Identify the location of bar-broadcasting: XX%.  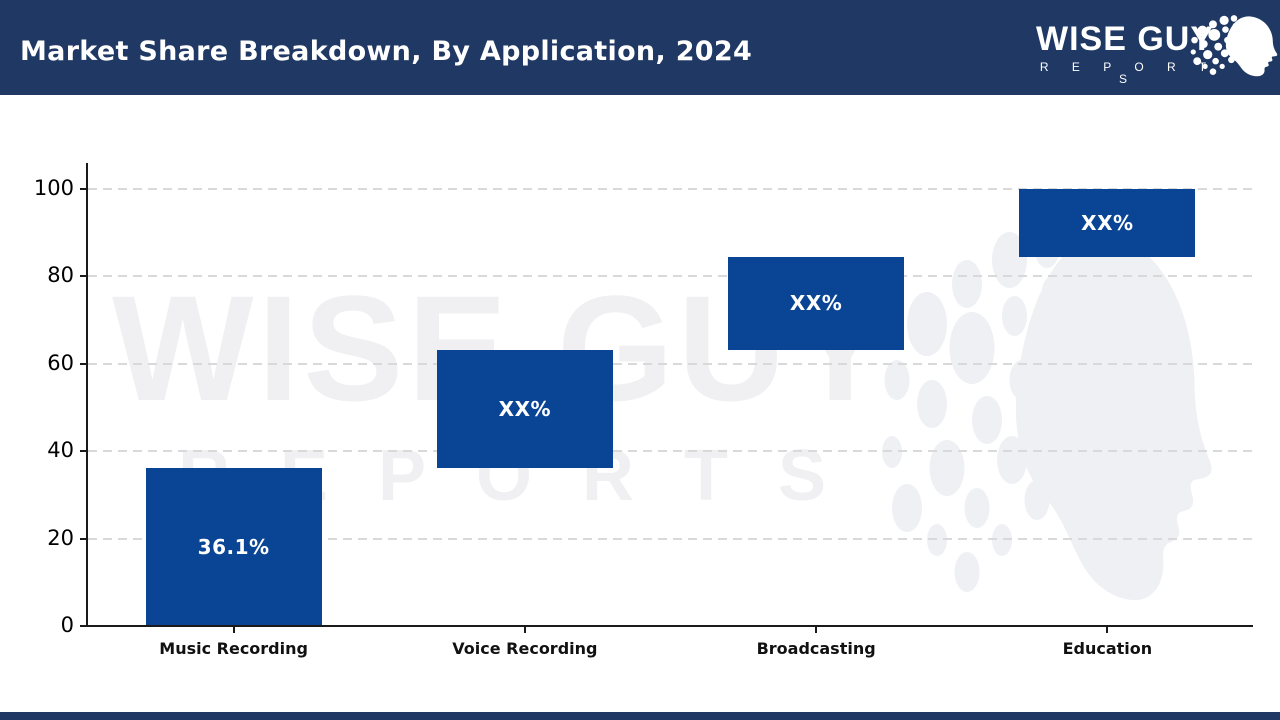
(816, 303).